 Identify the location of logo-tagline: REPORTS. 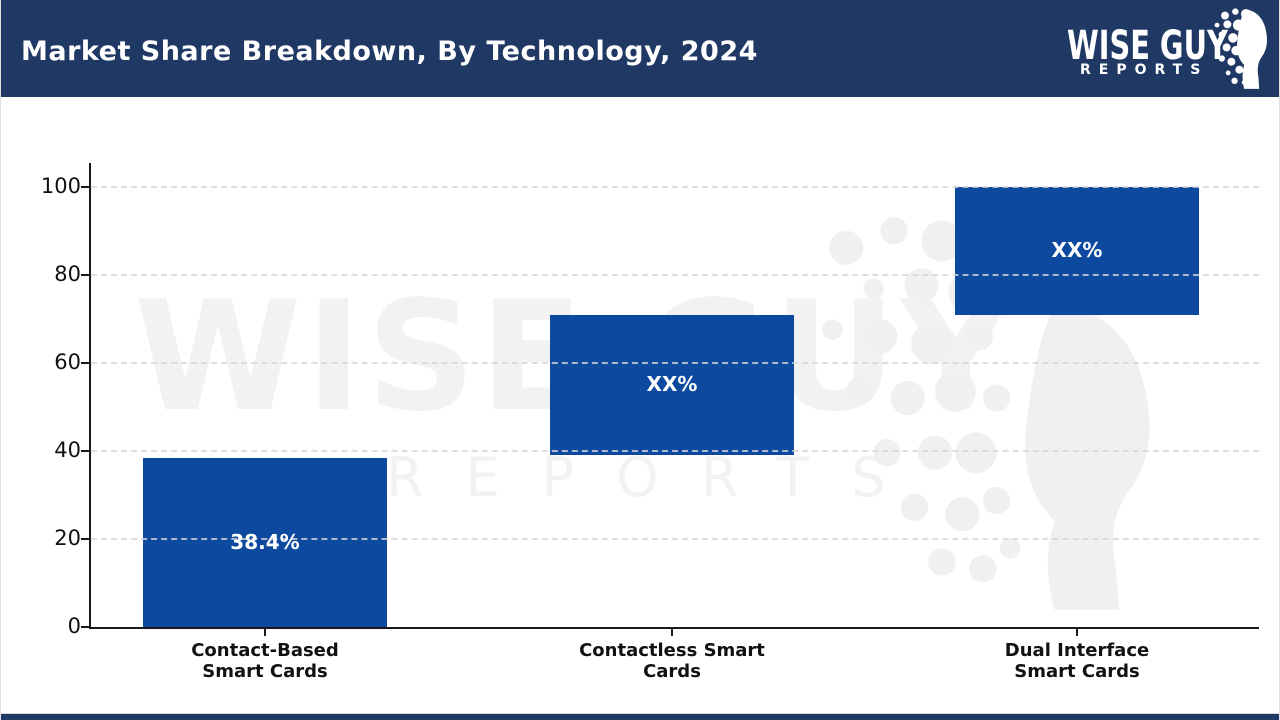
(1144, 70).